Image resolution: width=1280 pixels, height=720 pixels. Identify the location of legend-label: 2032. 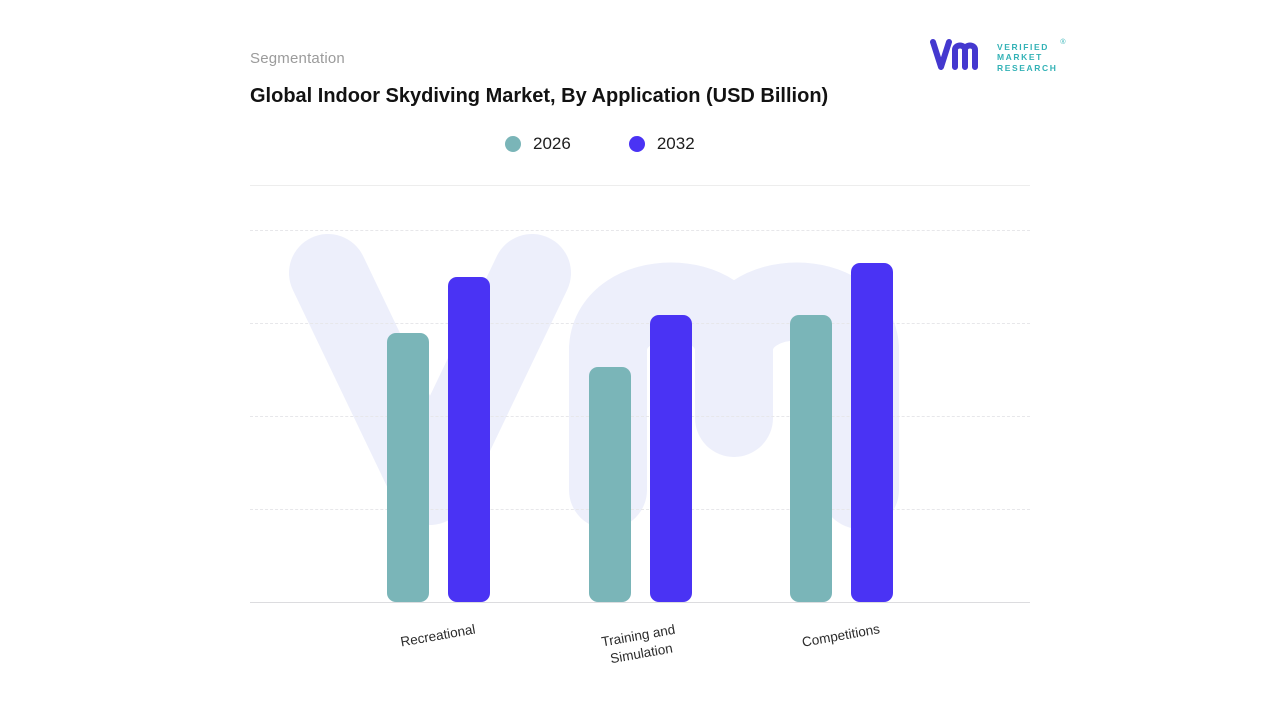
(675, 143).